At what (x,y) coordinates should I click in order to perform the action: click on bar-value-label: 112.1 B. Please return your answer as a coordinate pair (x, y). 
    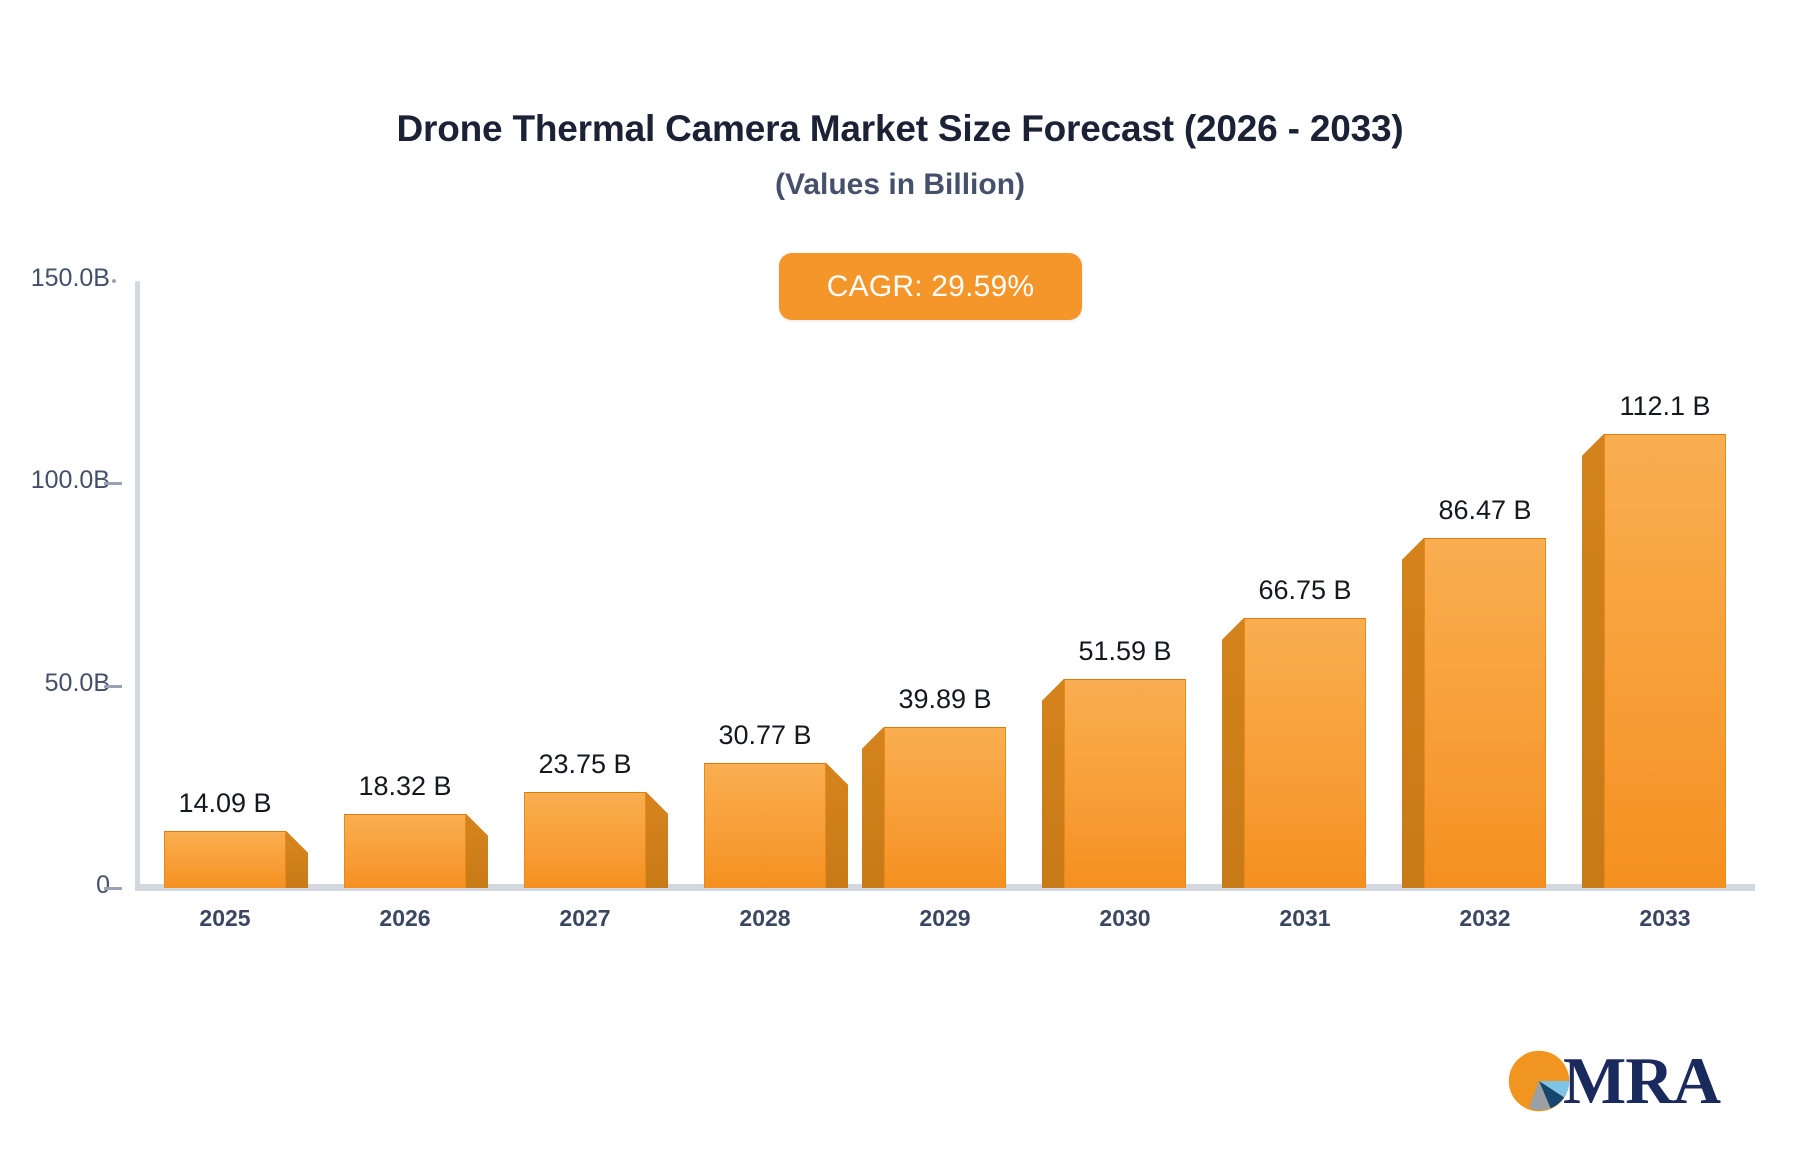
    Looking at the image, I should click on (1665, 406).